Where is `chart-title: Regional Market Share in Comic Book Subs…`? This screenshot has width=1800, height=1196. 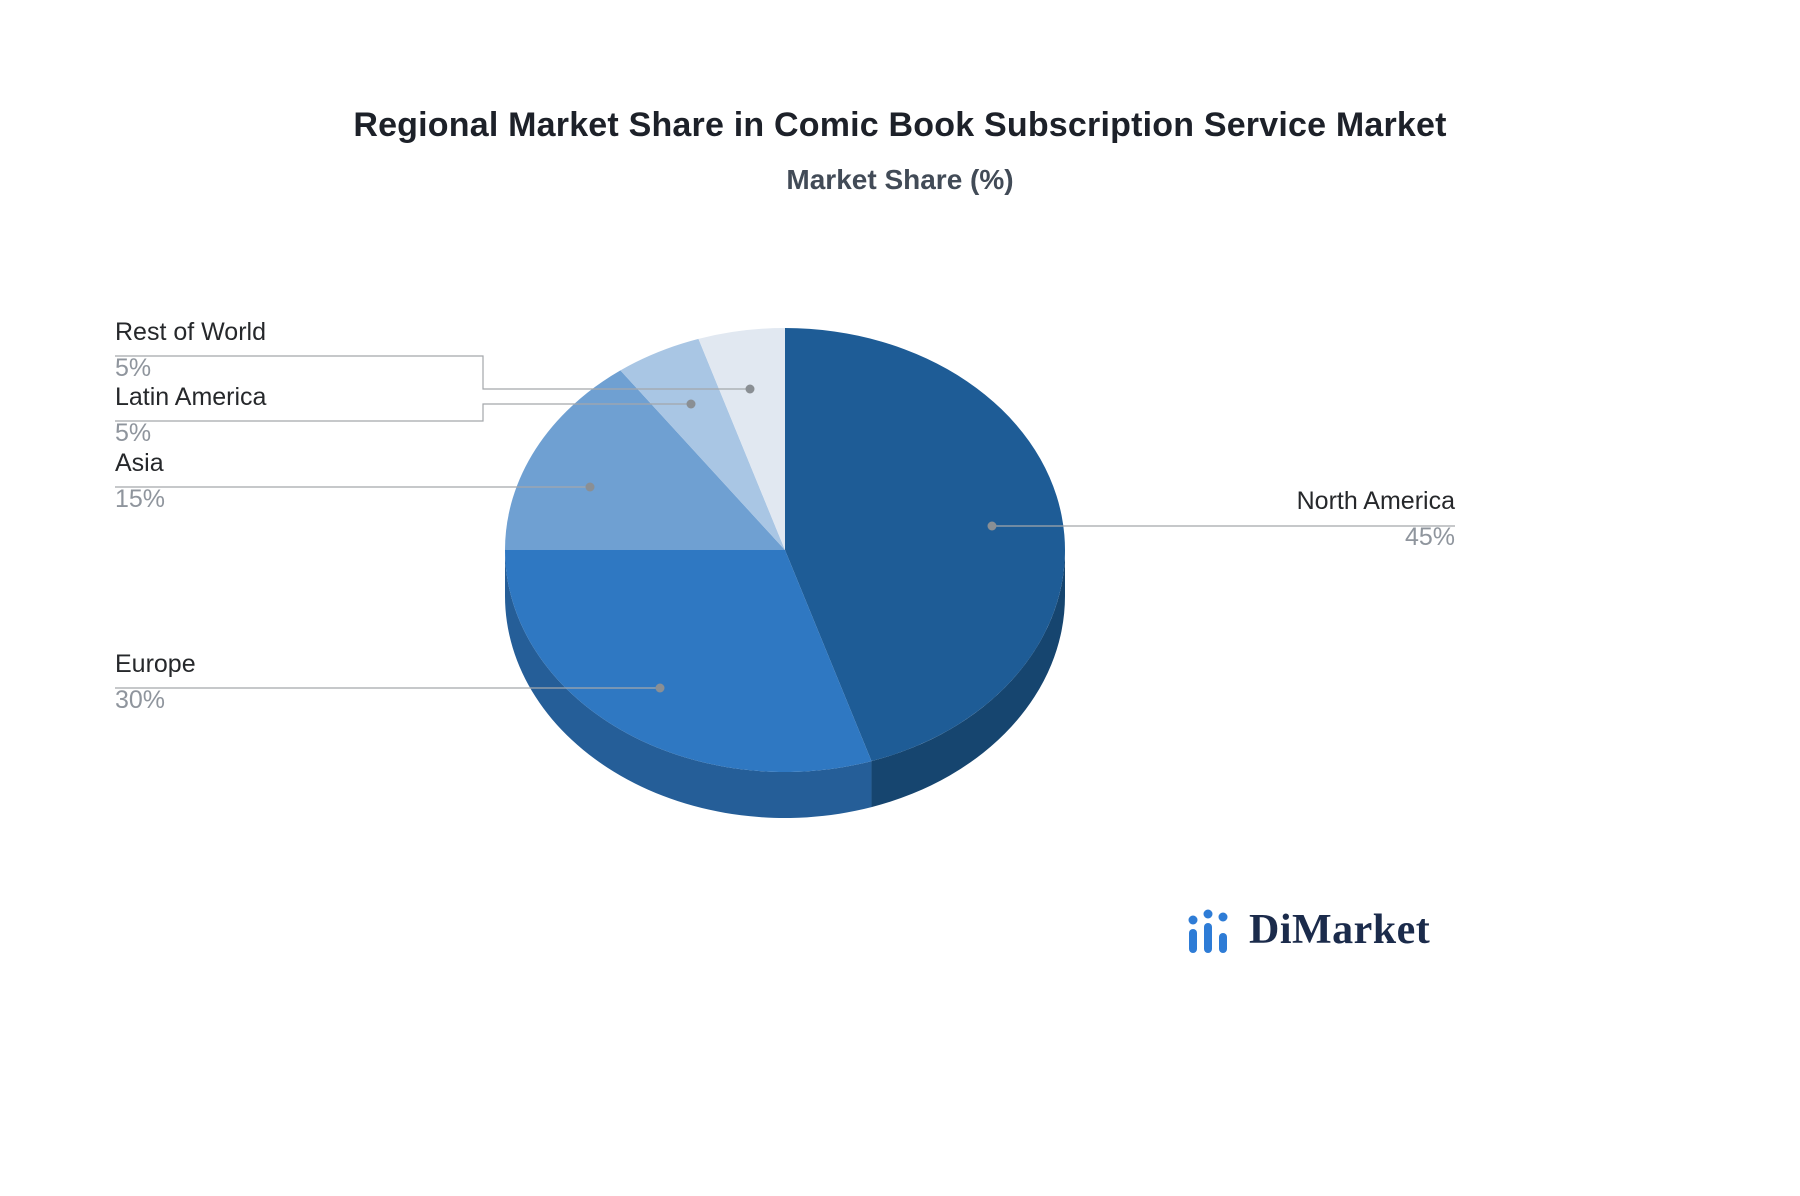 chart-title: Regional Market Share in Comic Book Subs… is located at coordinates (900, 125).